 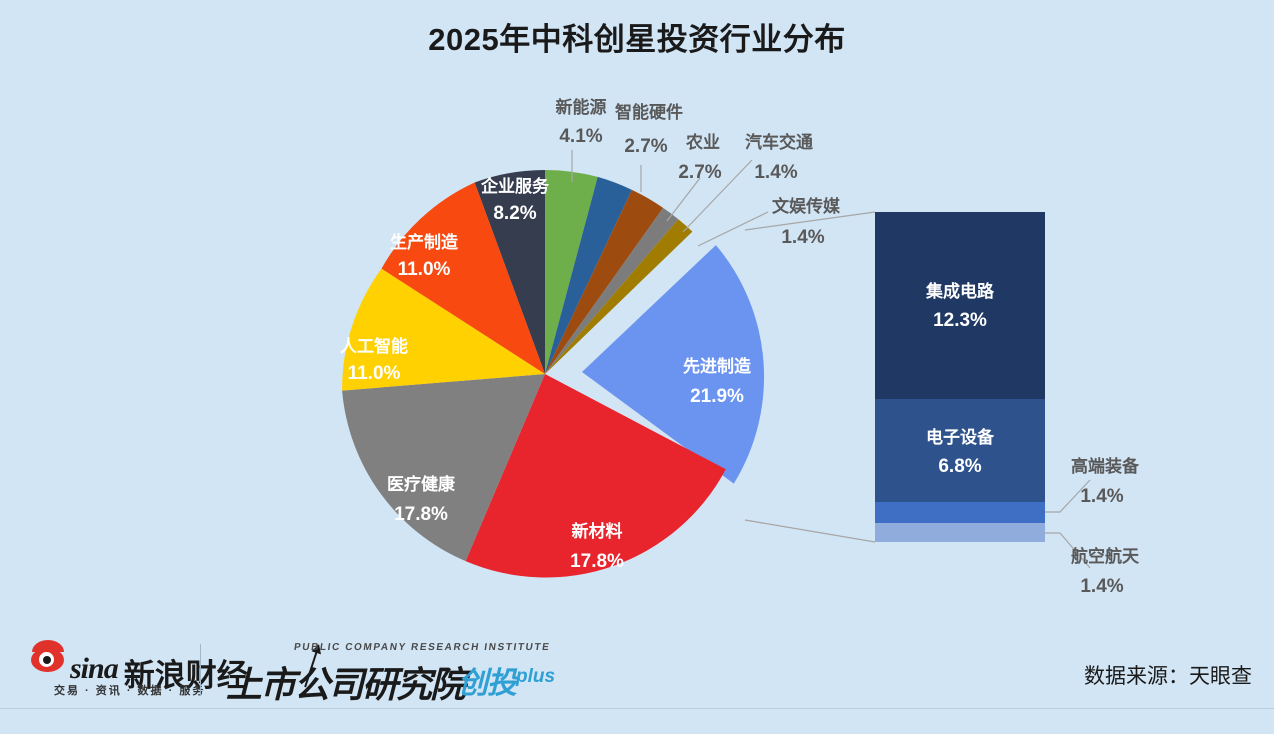 I want to click on pie-slice-xinnengyuan, so click(x=571, y=271).